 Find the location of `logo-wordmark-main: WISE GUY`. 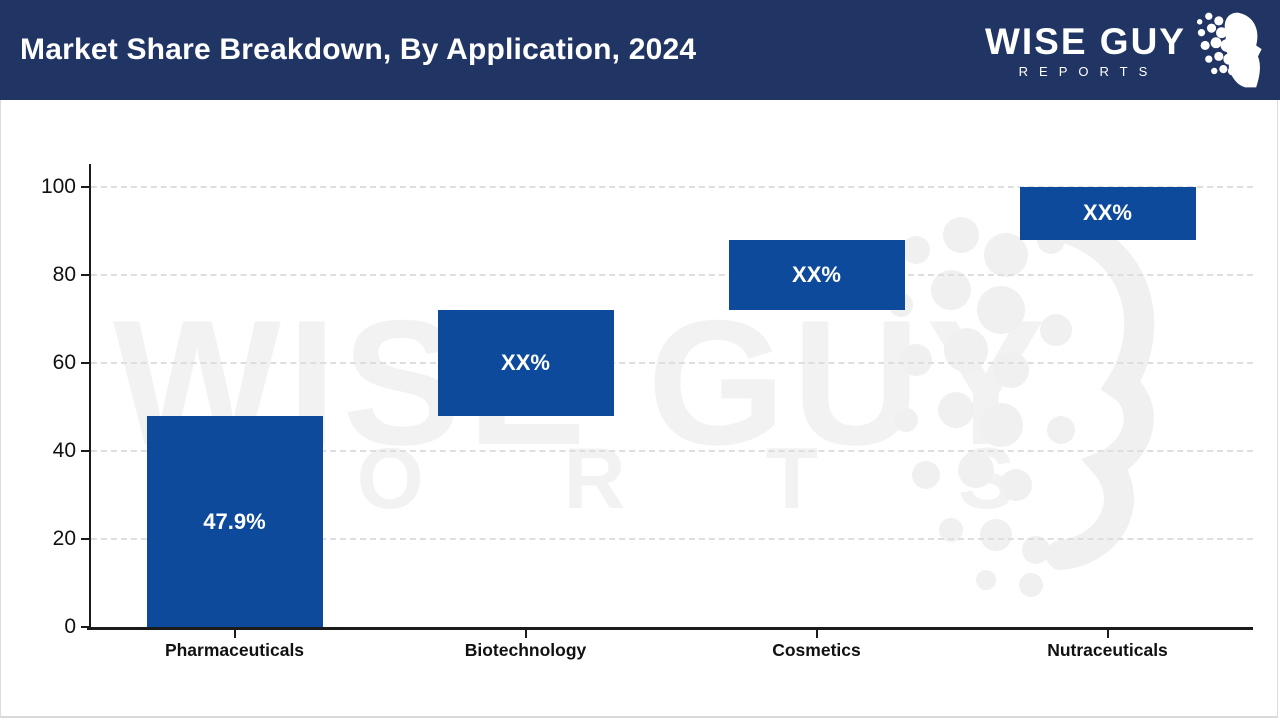

logo-wordmark-main: WISE GUY is located at coordinates (1085, 41).